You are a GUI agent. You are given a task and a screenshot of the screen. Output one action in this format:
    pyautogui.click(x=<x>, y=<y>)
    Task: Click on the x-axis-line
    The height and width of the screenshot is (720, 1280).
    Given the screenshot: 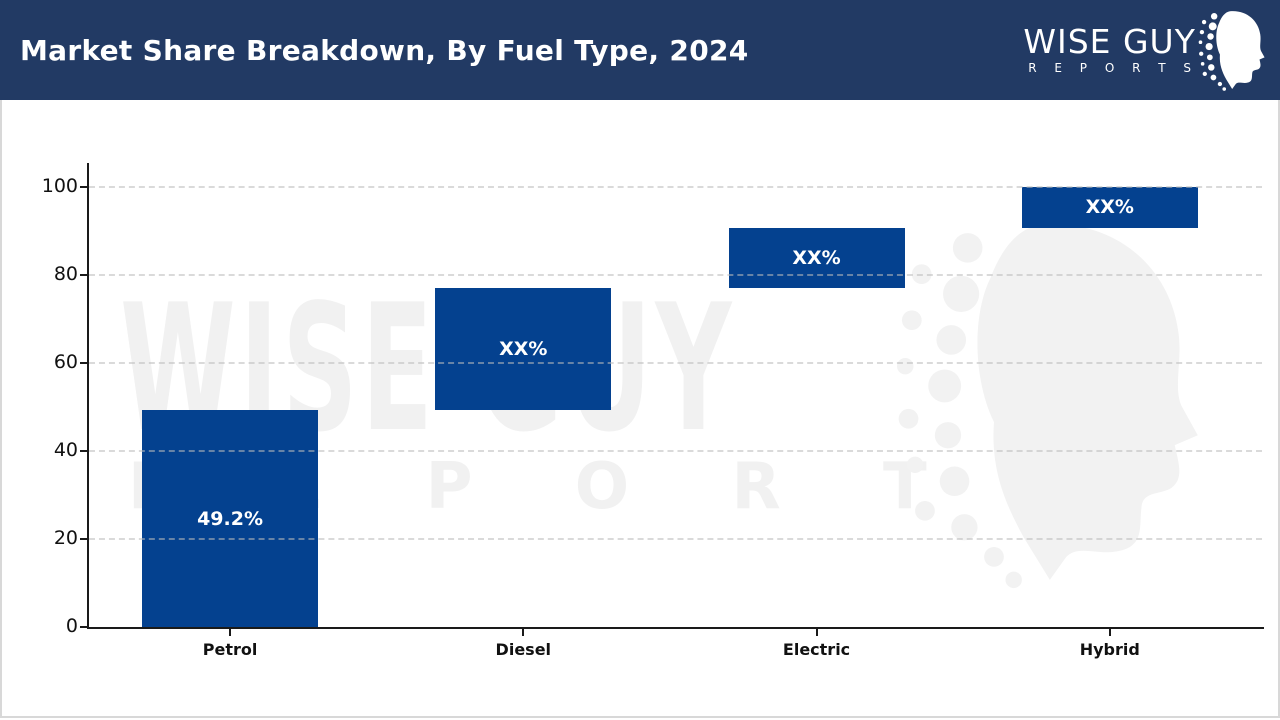 What is the action you would take?
    pyautogui.click(x=675, y=628)
    